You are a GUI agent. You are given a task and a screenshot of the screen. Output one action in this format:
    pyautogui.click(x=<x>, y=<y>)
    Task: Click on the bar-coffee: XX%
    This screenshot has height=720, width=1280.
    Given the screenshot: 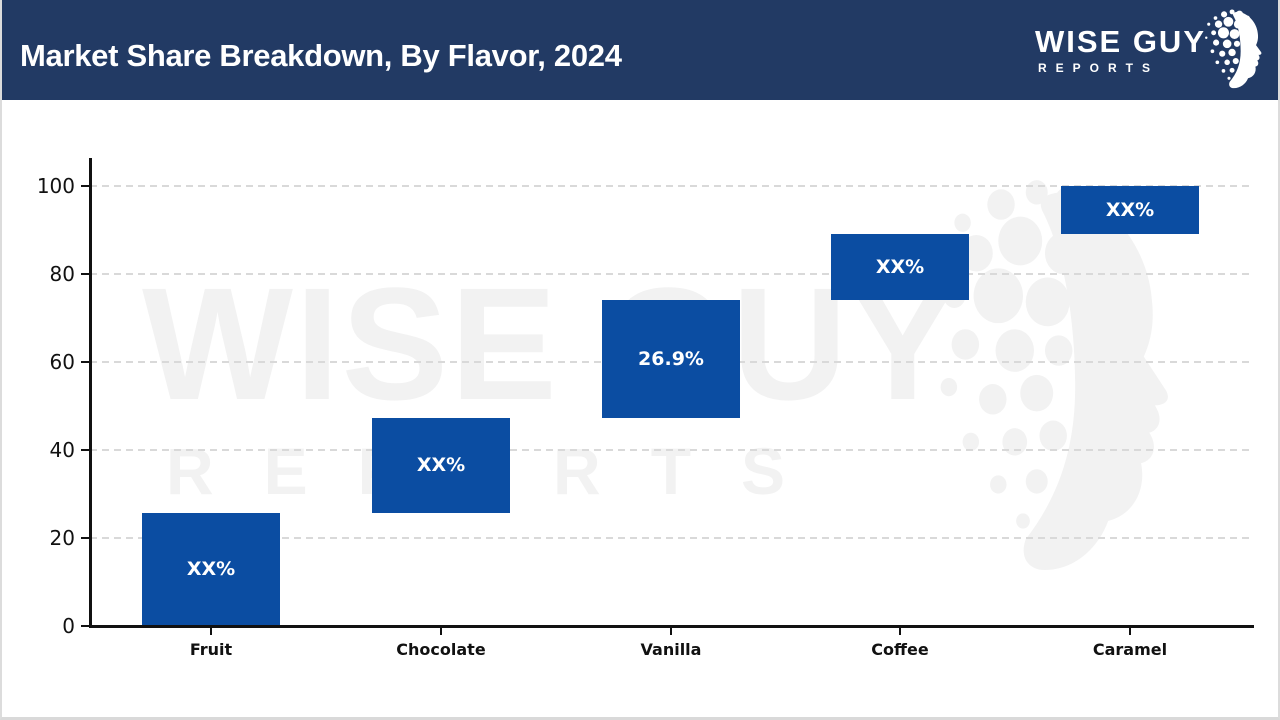 What is the action you would take?
    pyautogui.click(x=900, y=266)
    